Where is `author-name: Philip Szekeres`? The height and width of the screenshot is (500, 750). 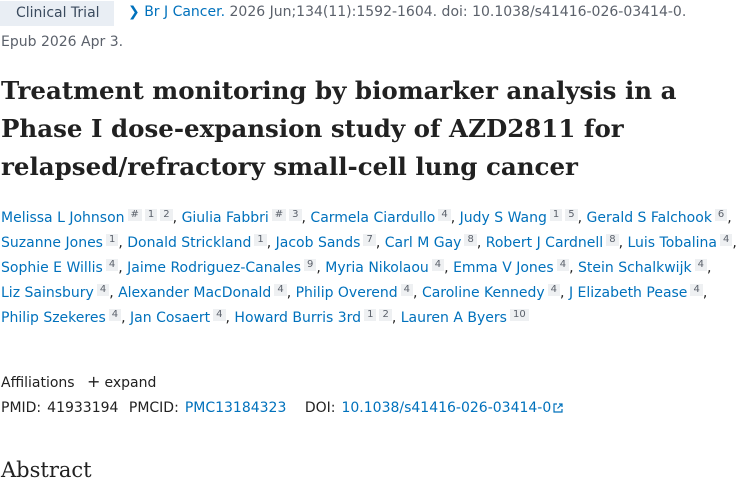 author-name: Philip Szekeres is located at coordinates (53, 318).